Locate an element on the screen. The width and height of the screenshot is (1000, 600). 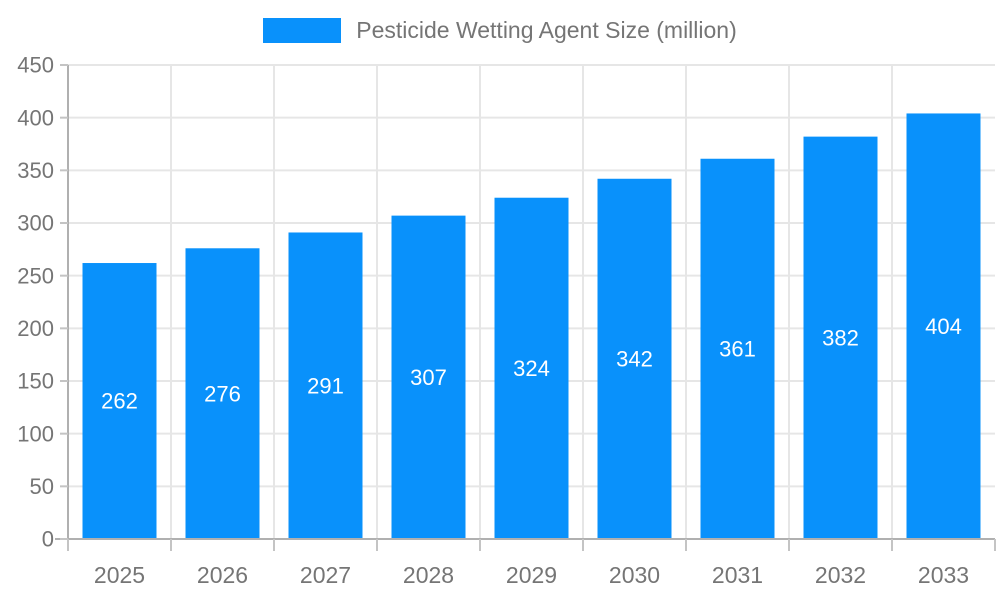
bar-value-label: 262 is located at coordinates (119, 401).